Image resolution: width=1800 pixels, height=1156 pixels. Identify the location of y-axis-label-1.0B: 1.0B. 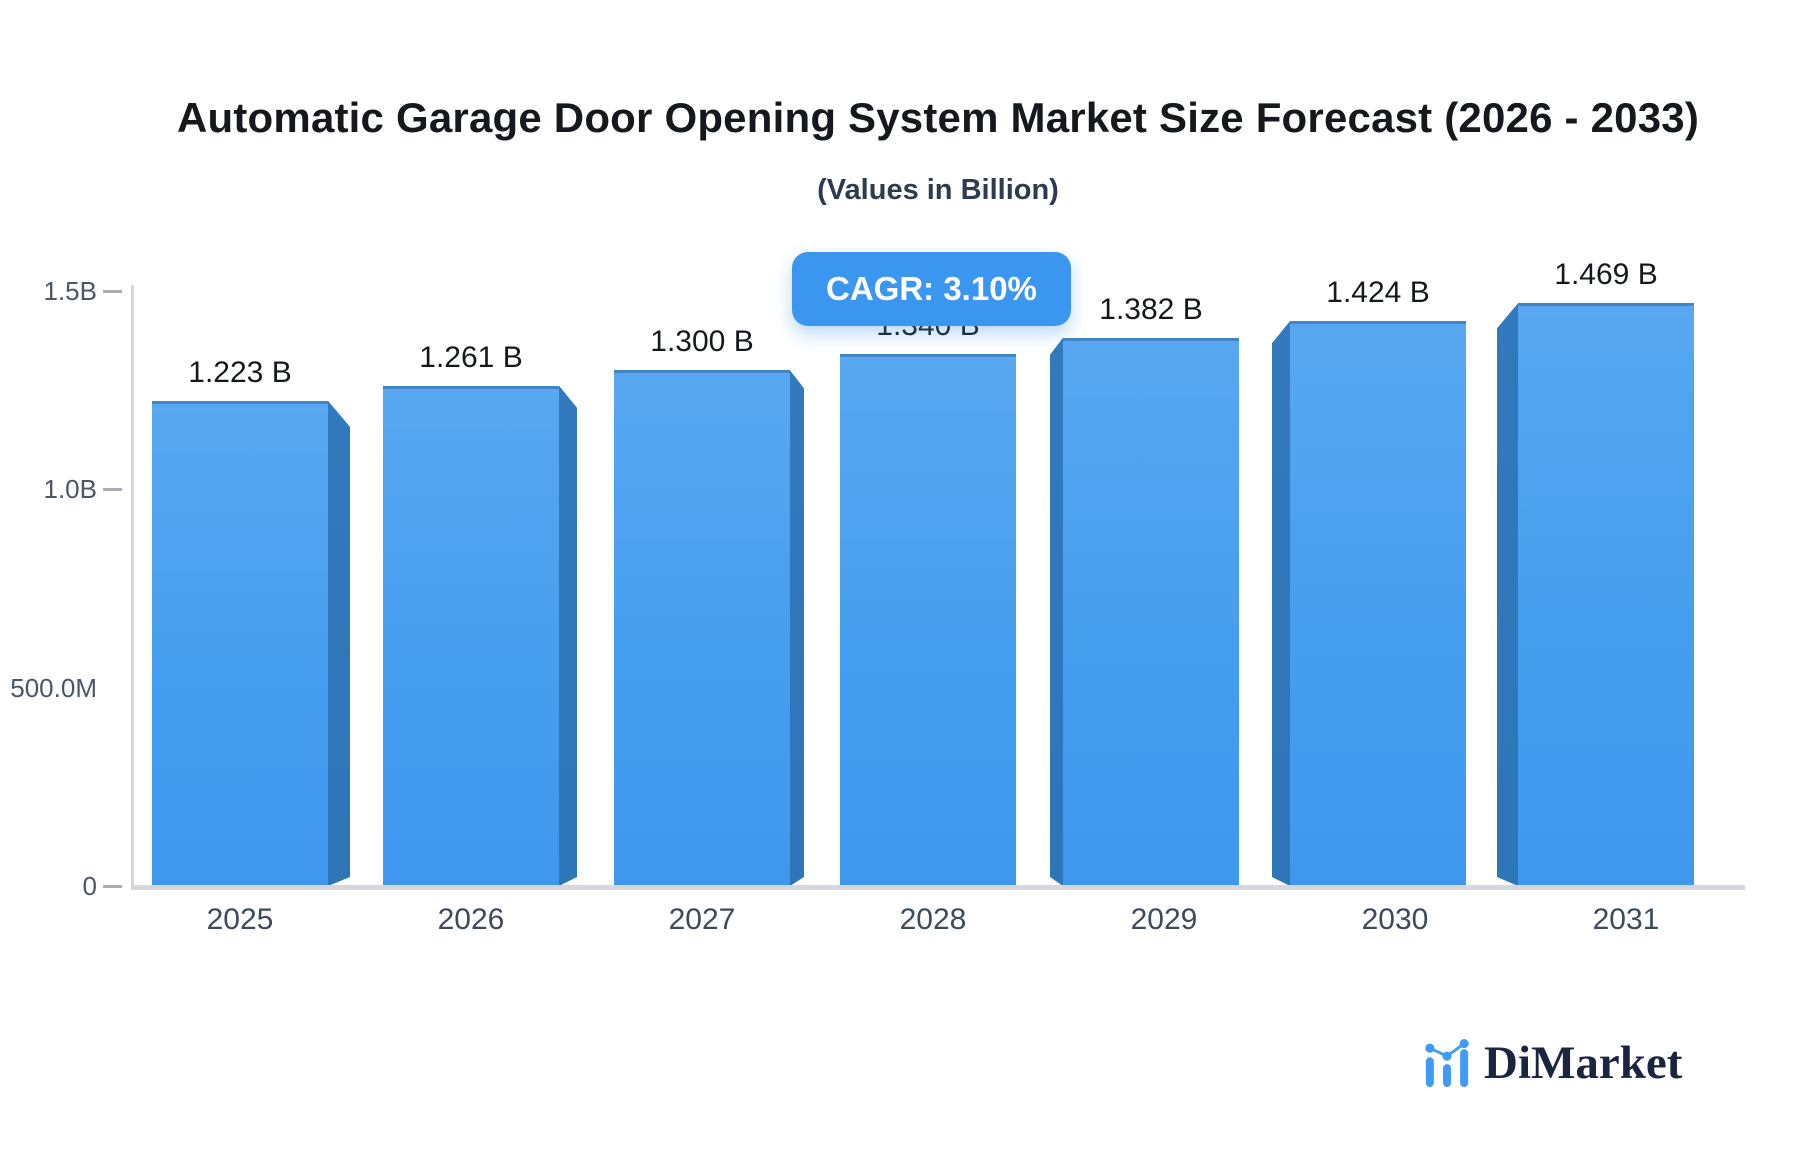
(70, 489).